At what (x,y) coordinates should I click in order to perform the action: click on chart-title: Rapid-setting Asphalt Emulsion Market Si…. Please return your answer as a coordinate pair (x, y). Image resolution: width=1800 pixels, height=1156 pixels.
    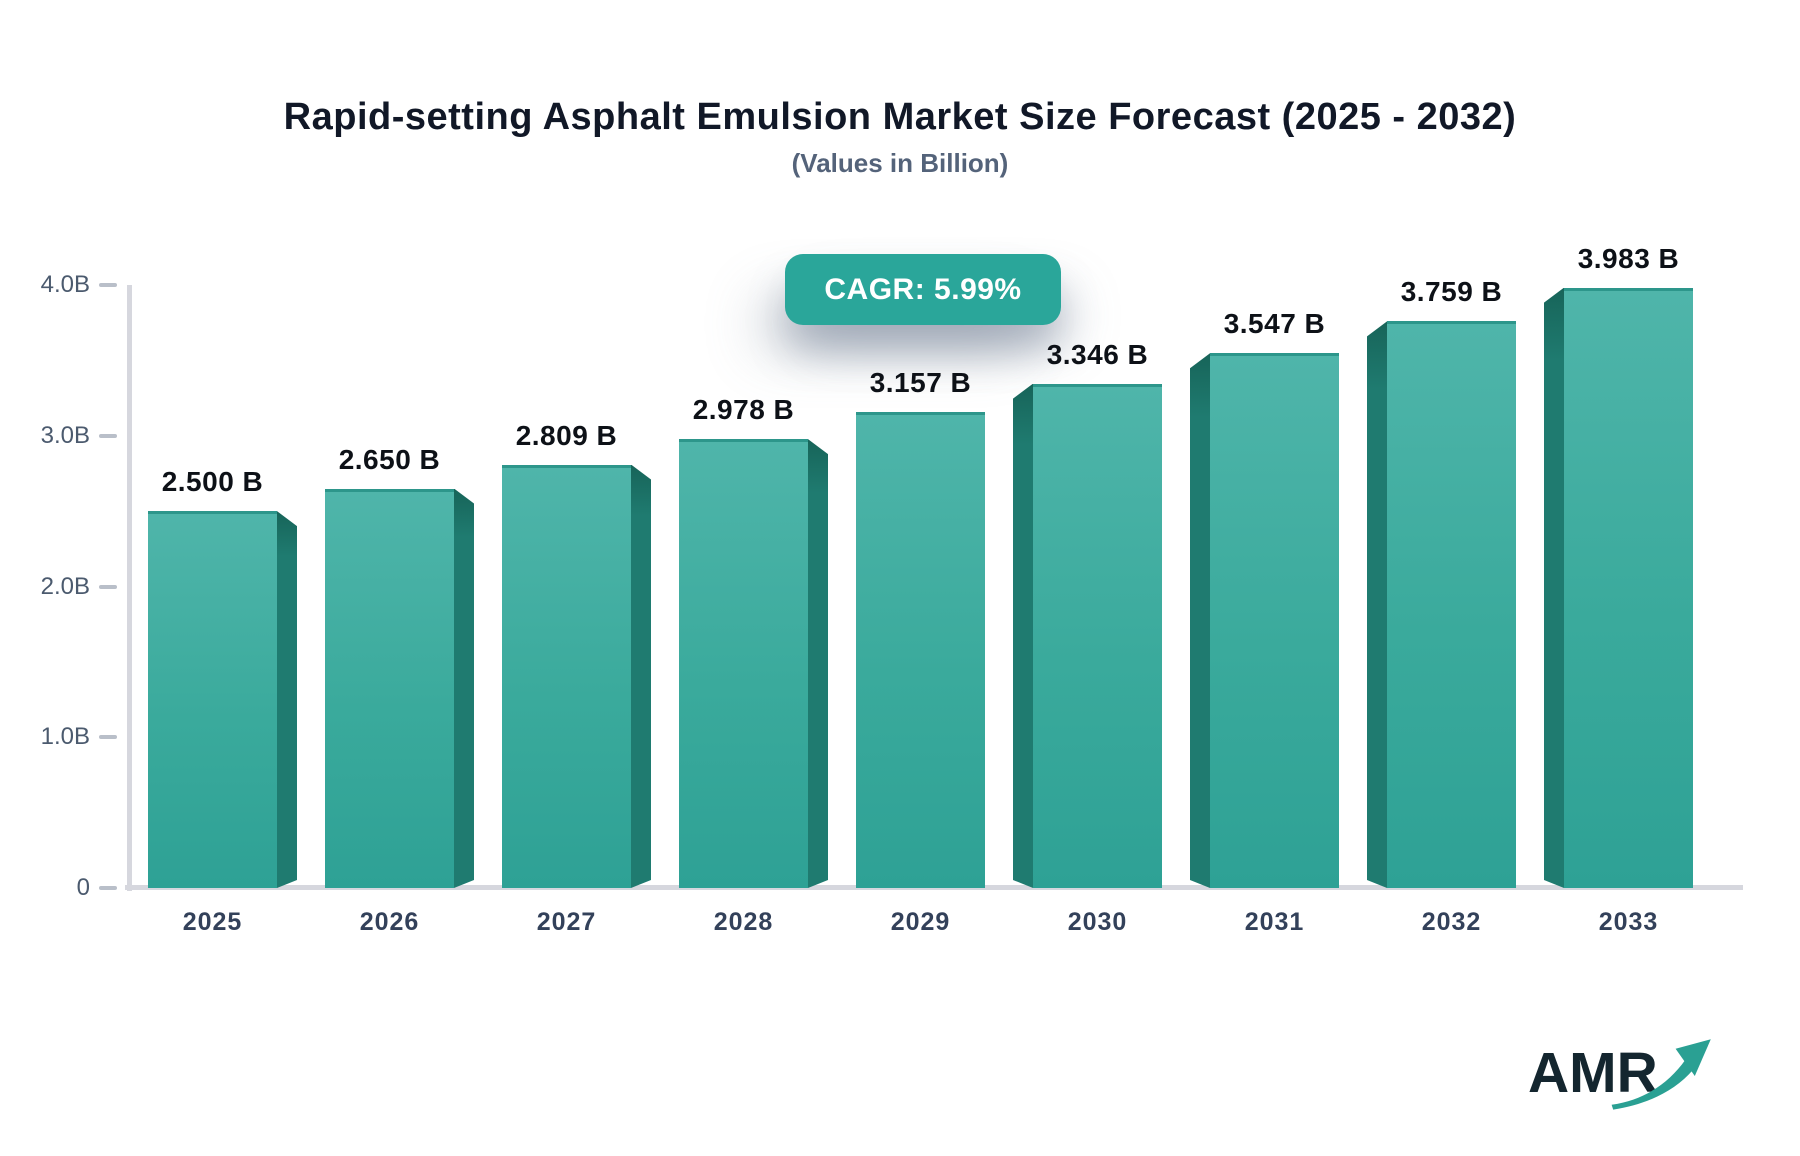
    Looking at the image, I should click on (900, 117).